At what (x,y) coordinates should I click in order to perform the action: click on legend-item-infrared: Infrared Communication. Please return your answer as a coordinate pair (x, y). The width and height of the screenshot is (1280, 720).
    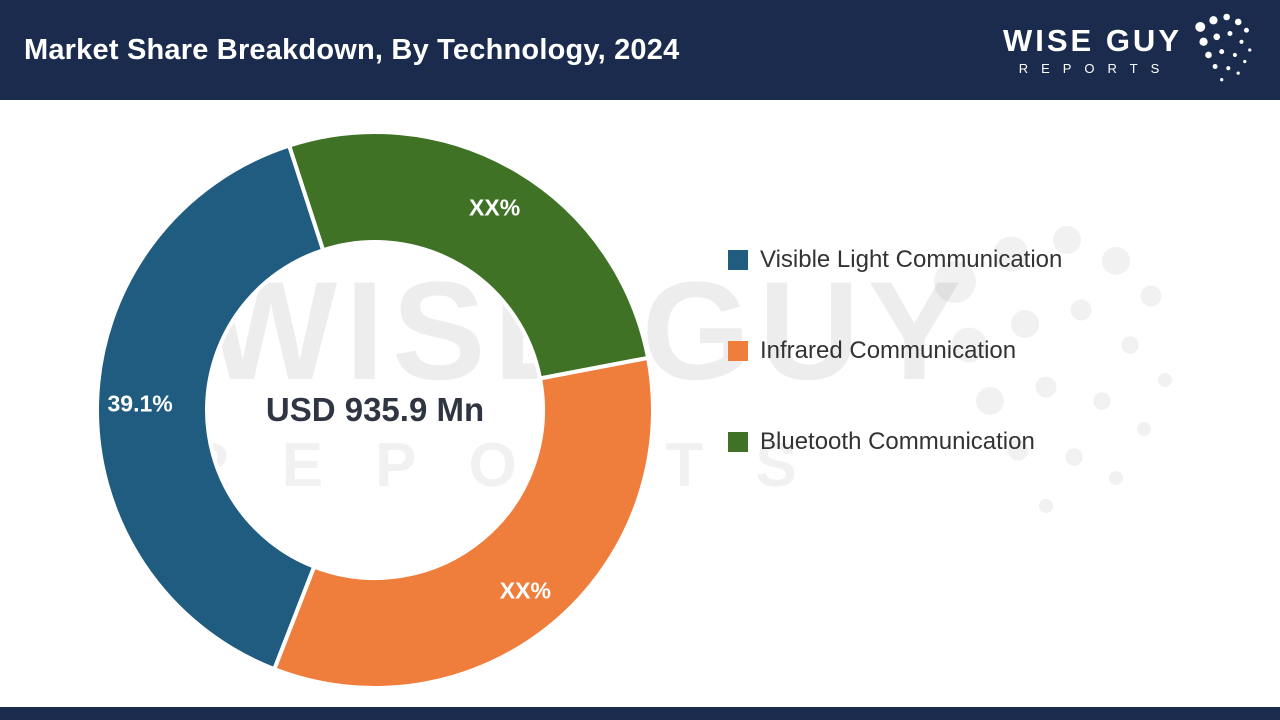
    Looking at the image, I should click on (895, 351).